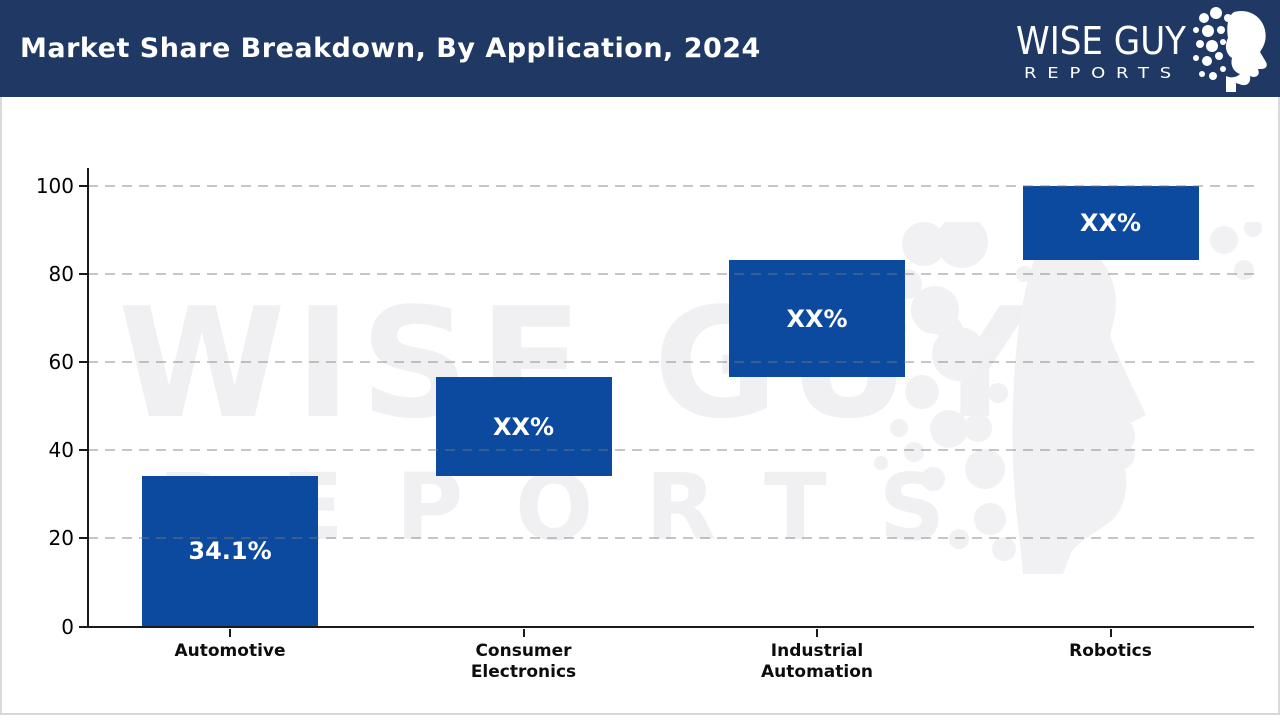  Describe the element at coordinates (54, 186) in the screenshot. I see `y-tick-label: 100` at that location.